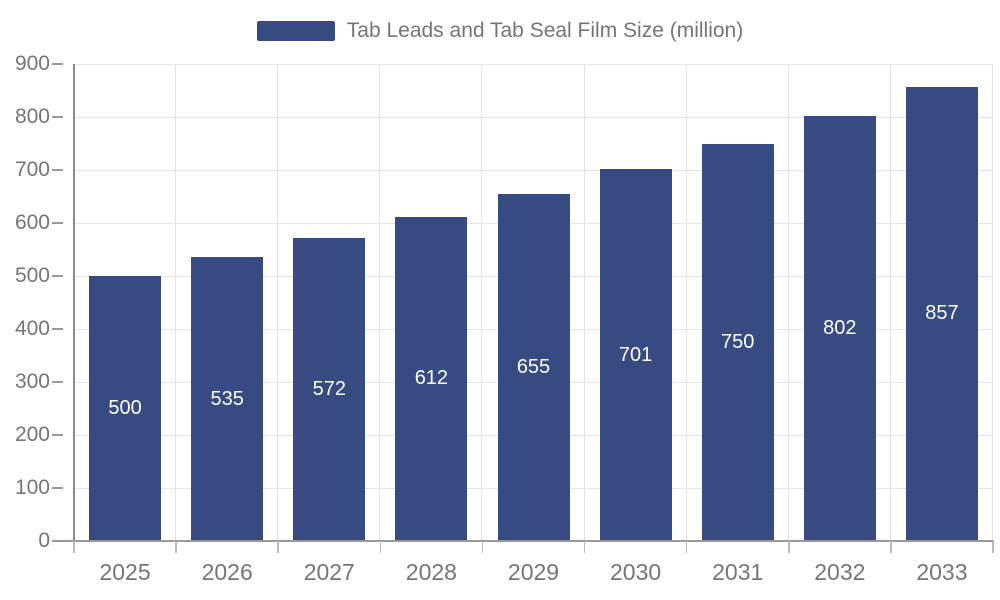 This screenshot has width=1000, height=600. I want to click on x-tick-label: 2027, so click(329, 572).